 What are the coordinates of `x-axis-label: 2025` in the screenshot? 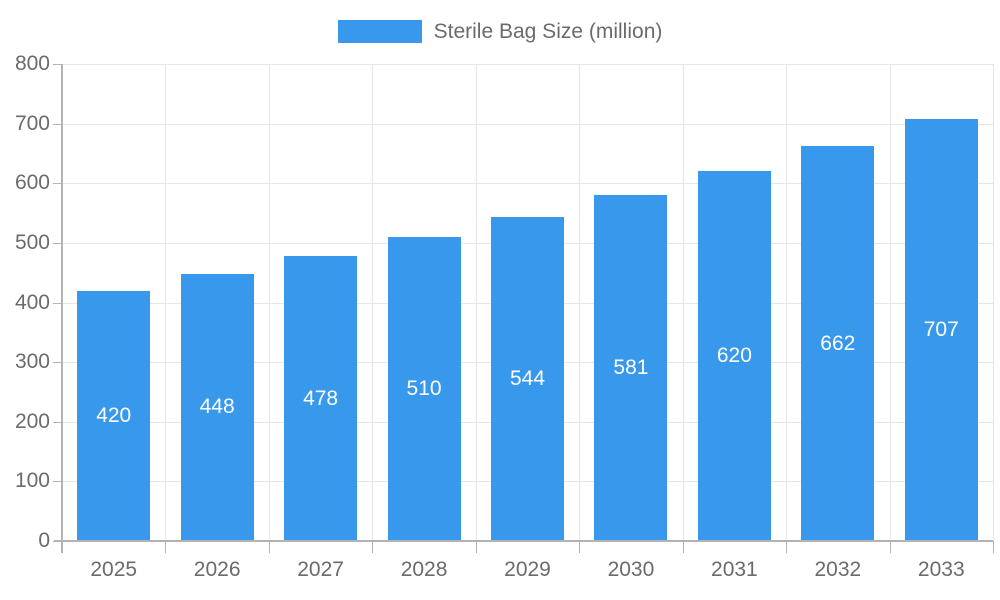 It's located at (114, 569).